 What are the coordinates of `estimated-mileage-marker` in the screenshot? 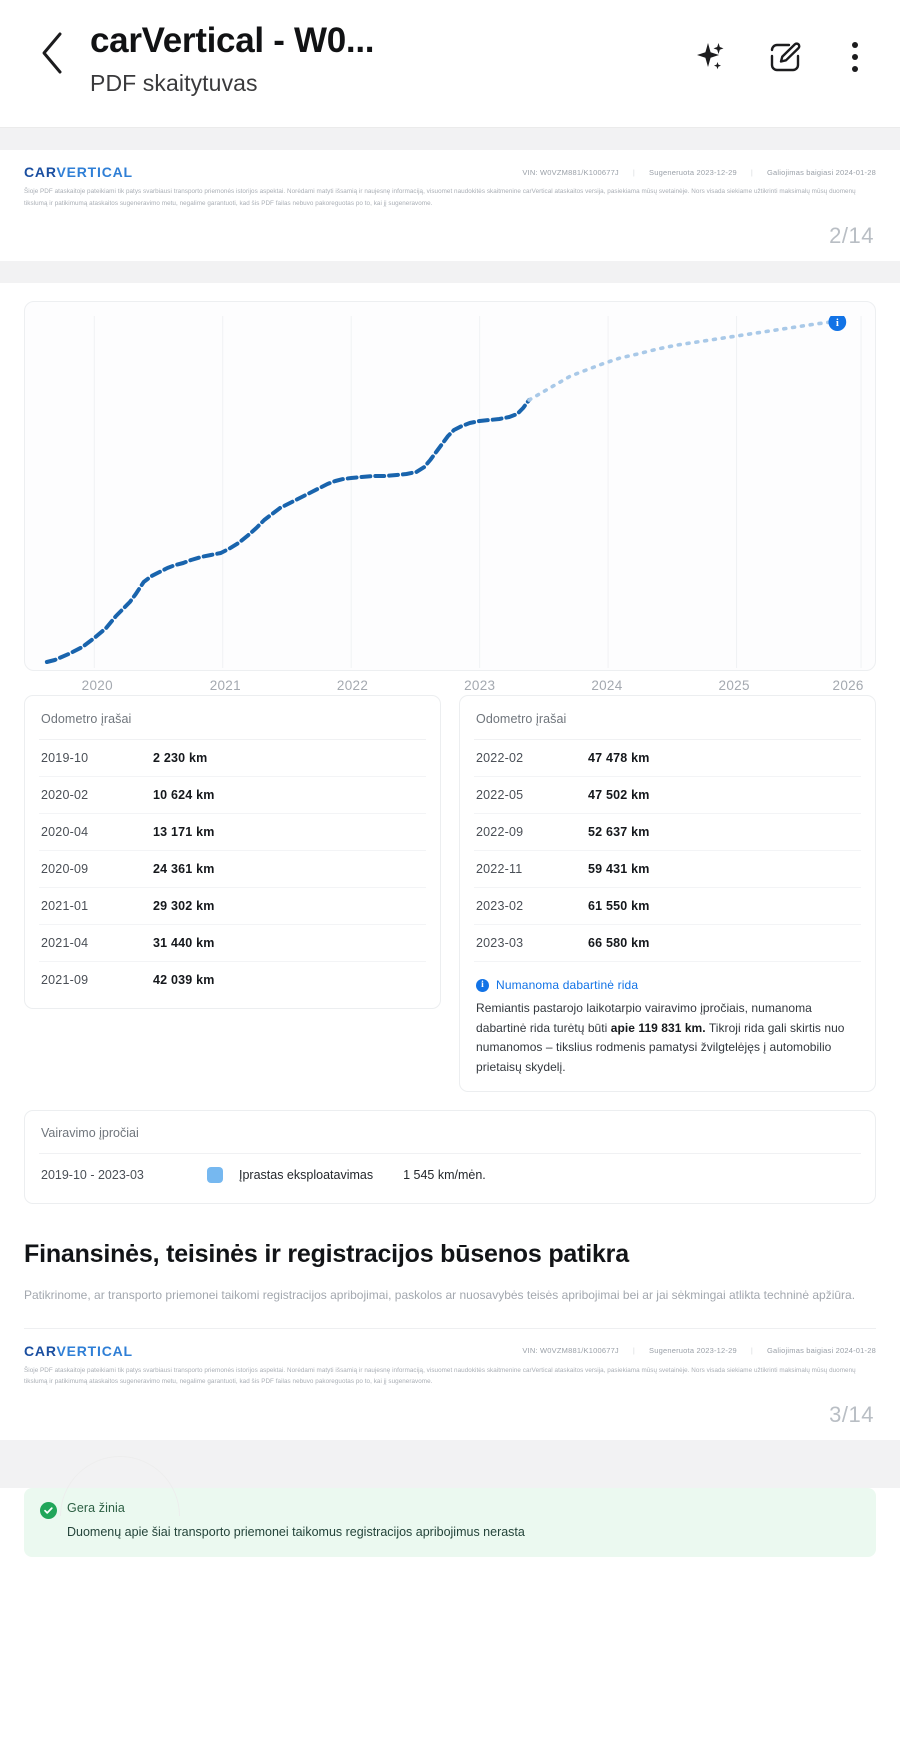 It's located at (837, 324).